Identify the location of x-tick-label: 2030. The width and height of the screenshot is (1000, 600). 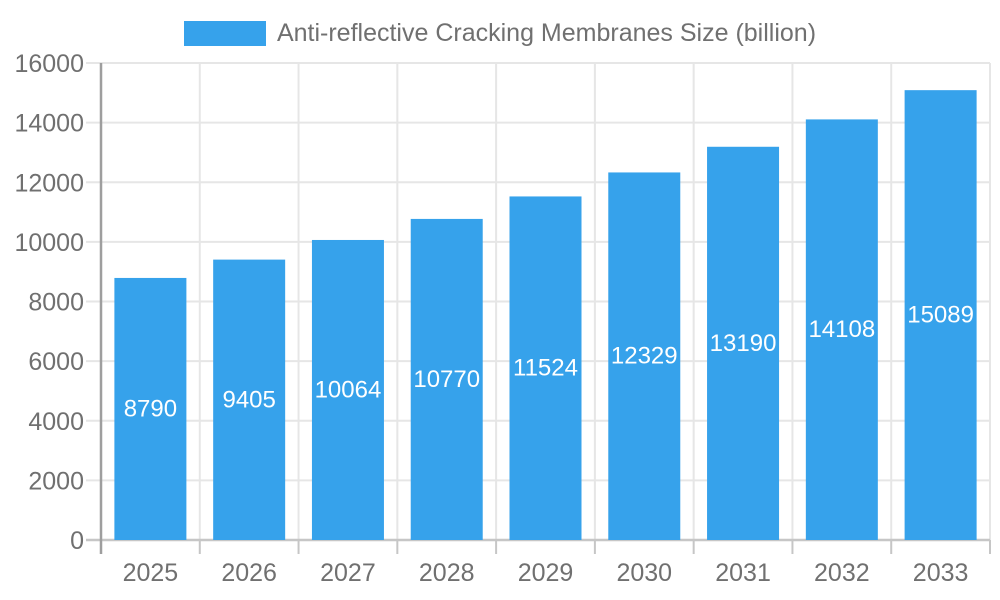
(644, 573).